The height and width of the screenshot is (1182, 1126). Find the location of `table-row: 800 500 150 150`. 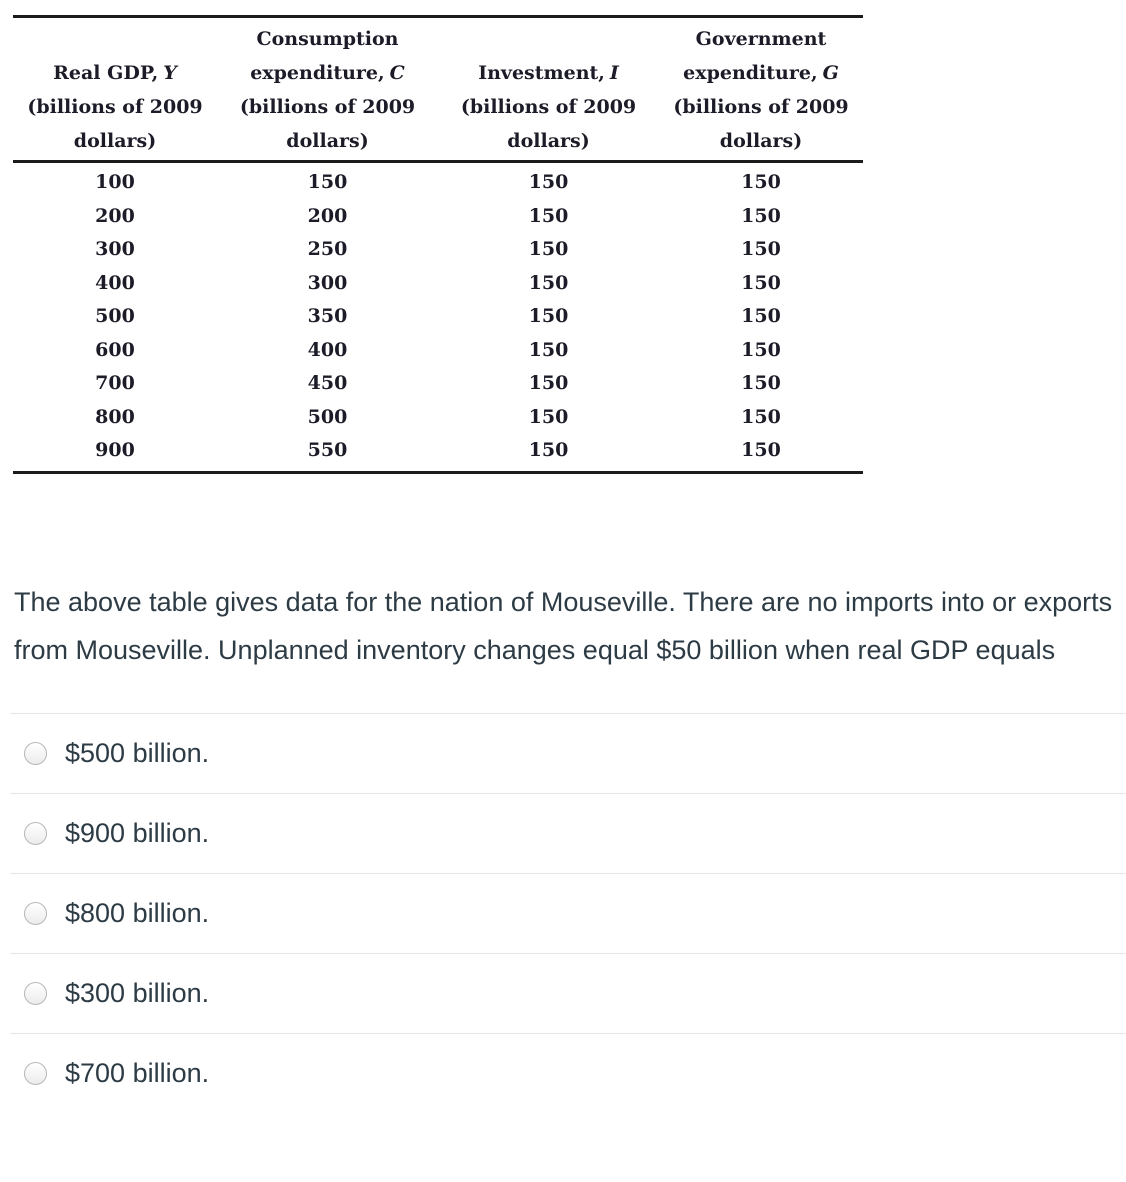

table-row: 800 500 150 150 is located at coordinates (438, 418).